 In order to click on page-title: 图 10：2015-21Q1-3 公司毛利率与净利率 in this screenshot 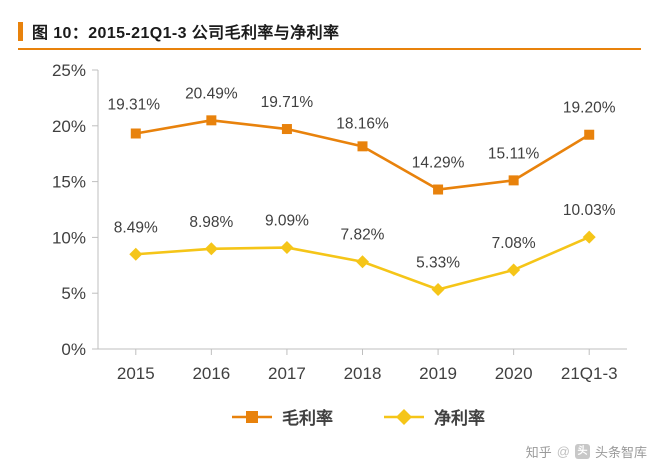, I will do `click(186, 33)`.